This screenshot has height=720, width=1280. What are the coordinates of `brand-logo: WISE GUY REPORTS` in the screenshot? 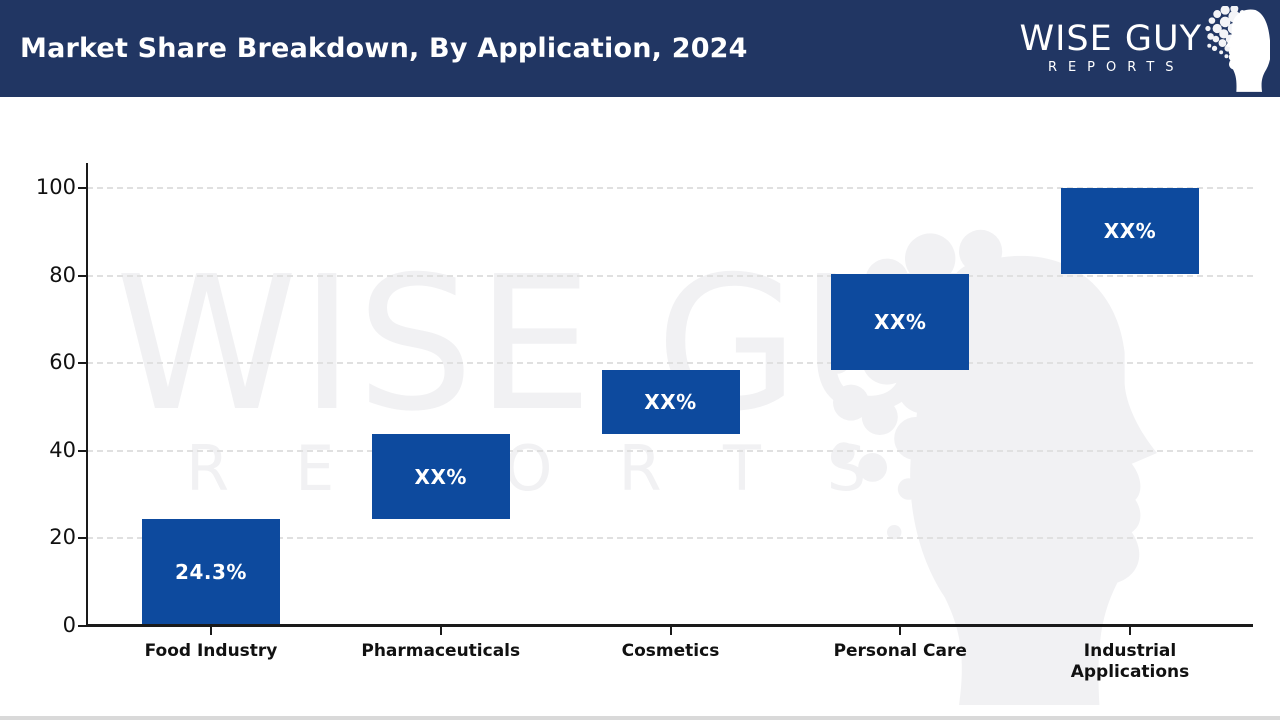 It's located at (1144, 48).